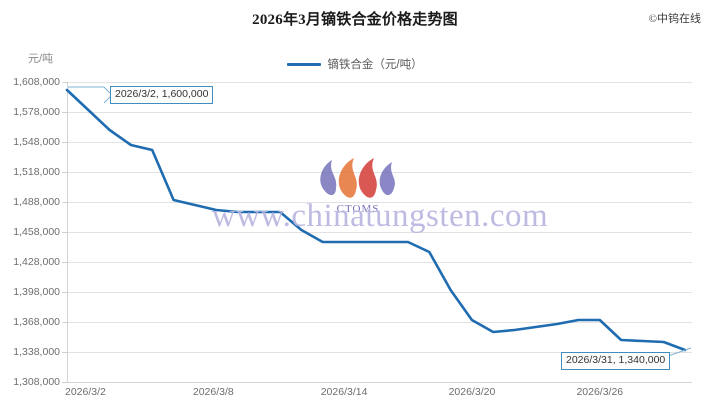 The width and height of the screenshot is (710, 402). Describe the element at coordinates (41, 59) in the screenshot. I see `y-axis-title: 元/吨` at that location.